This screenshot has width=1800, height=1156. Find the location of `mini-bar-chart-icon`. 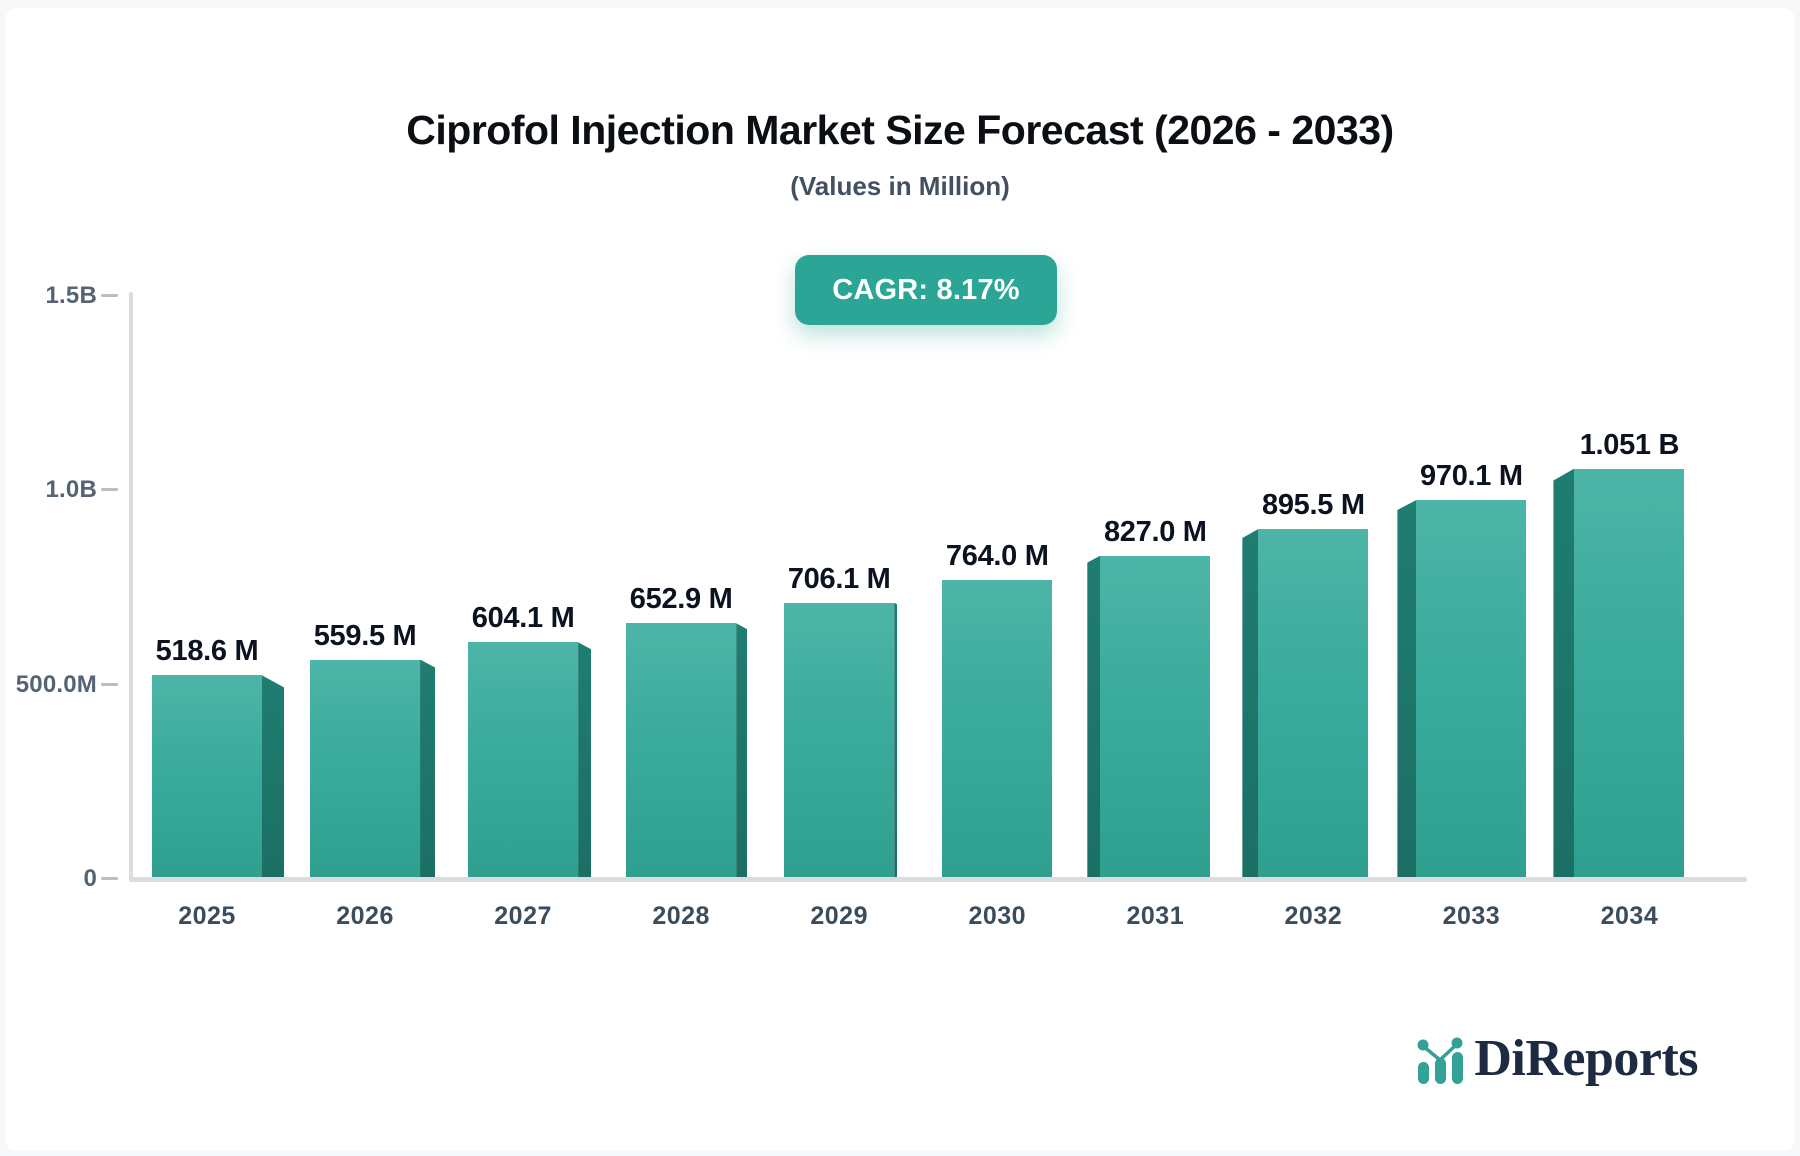

mini-bar-chart-icon is located at coordinates (1440, 1060).